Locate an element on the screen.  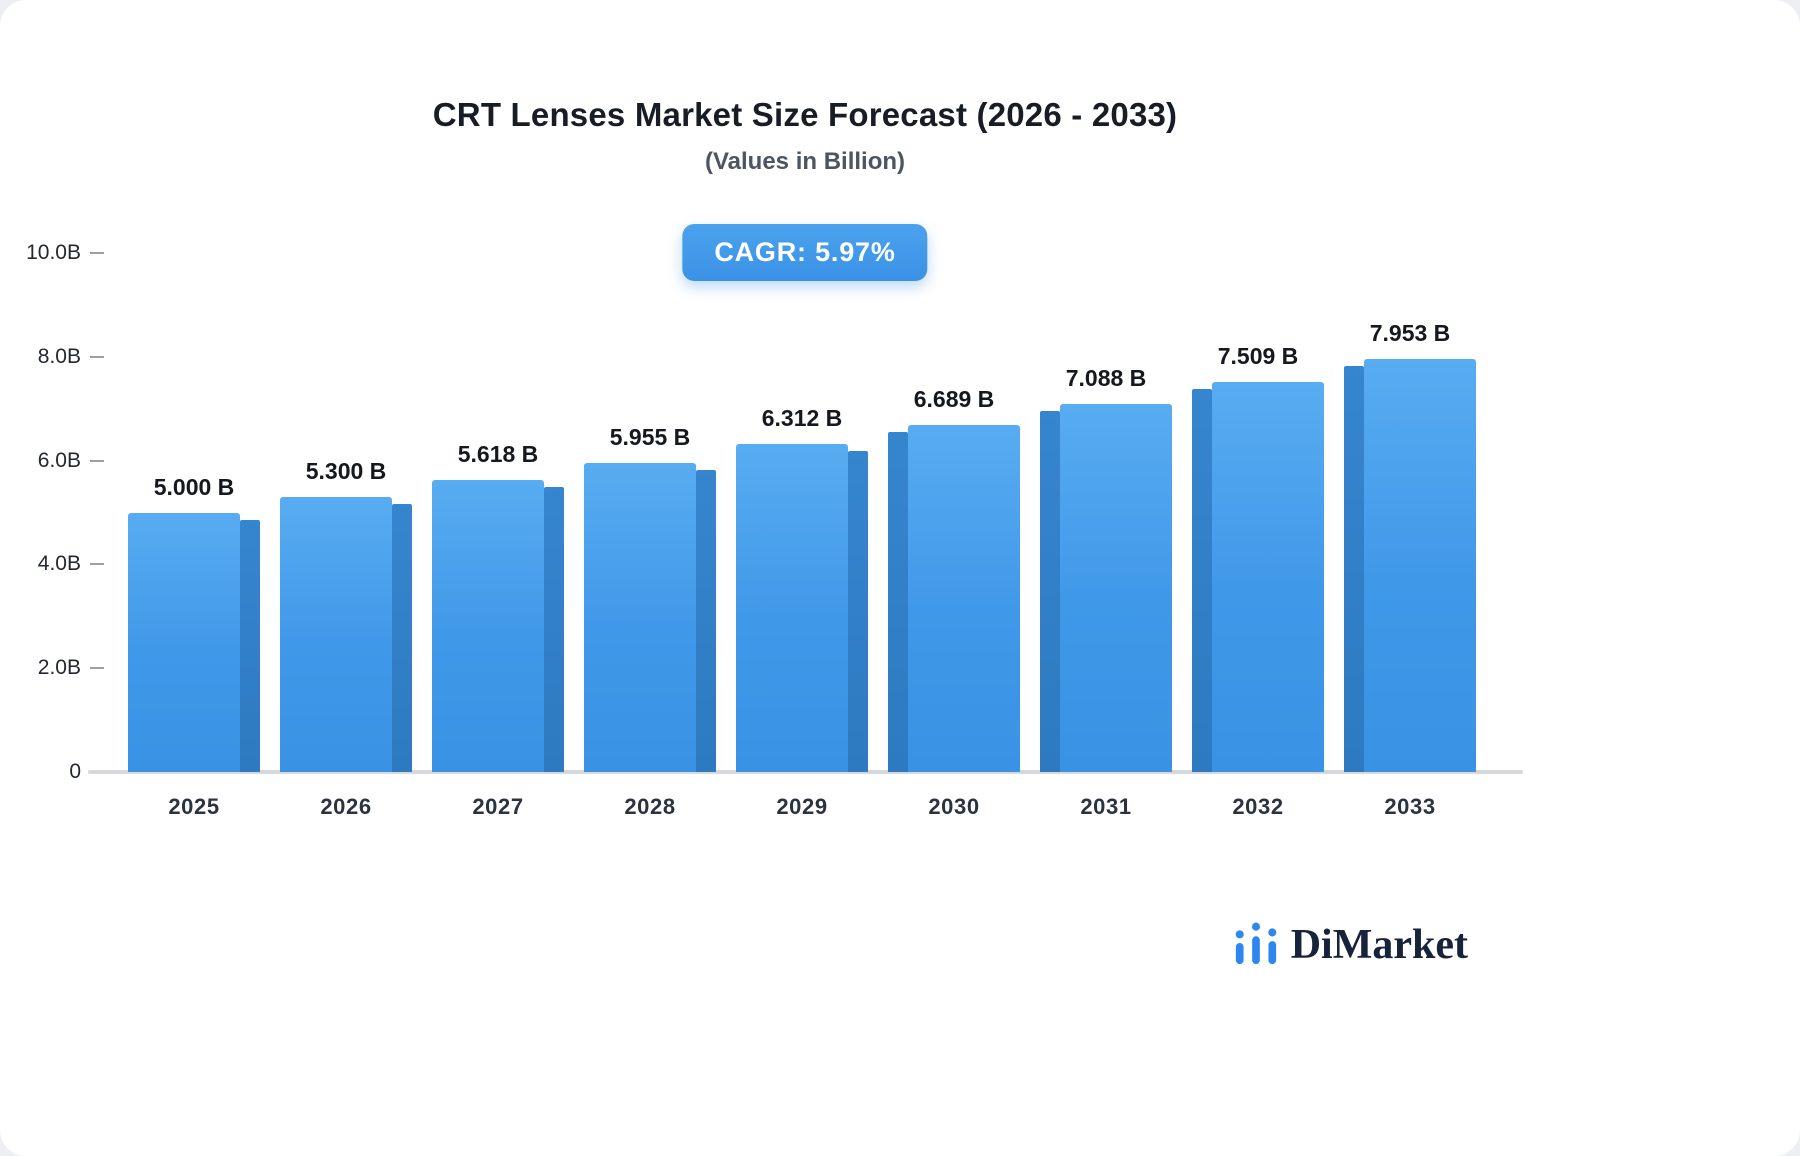
y-axis-tick: 6.0B is located at coordinates (52, 461).